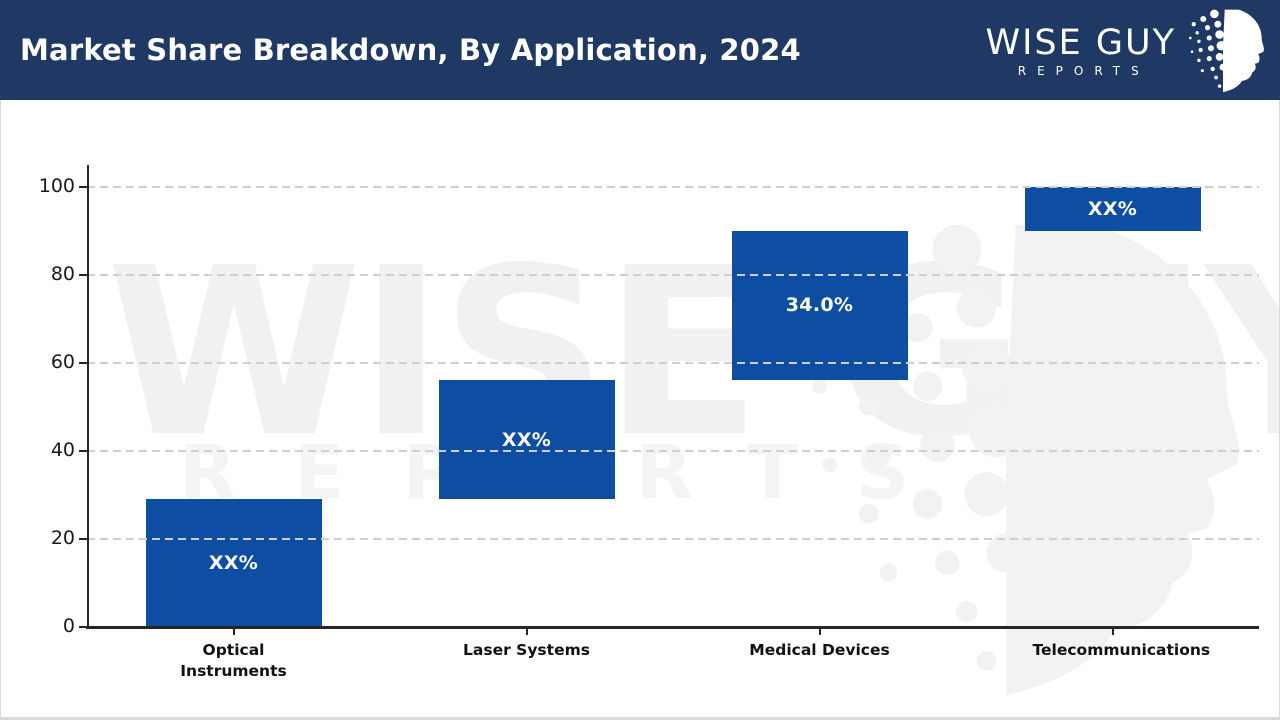 The width and height of the screenshot is (1280, 720). I want to click on bar-value-label: 34.0%, so click(819, 305).